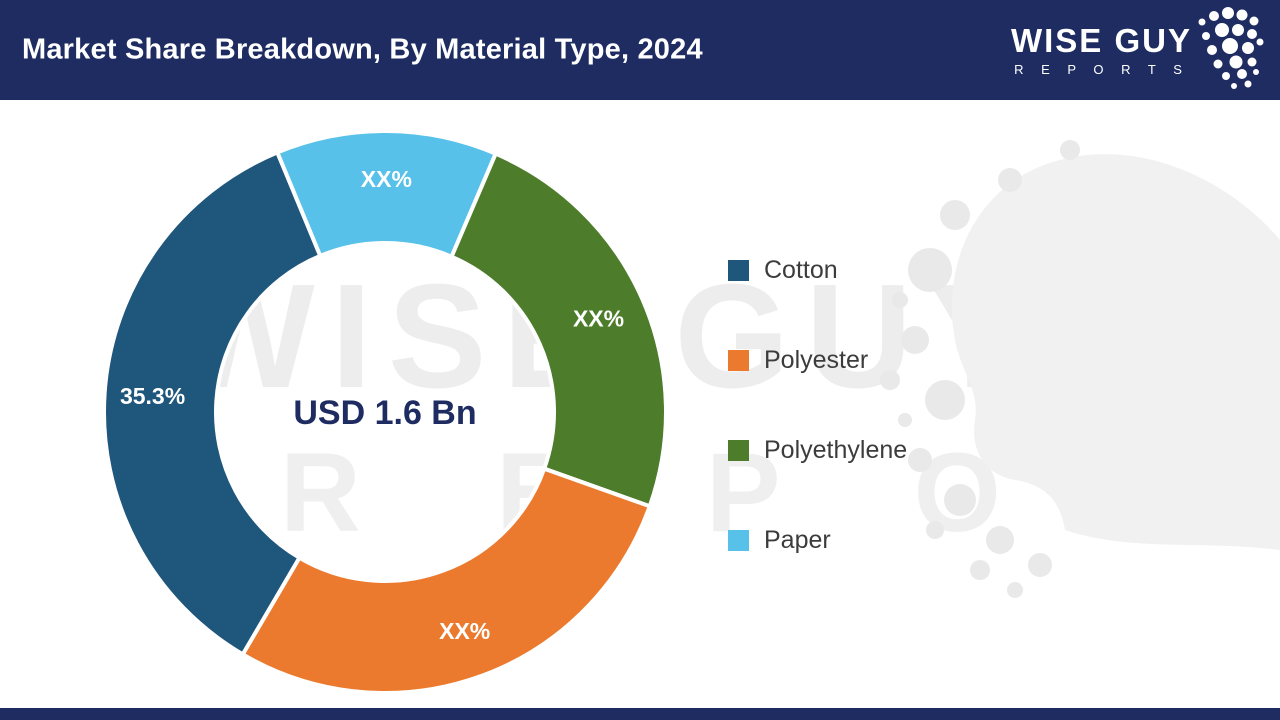 The height and width of the screenshot is (720, 1280). I want to click on brand-subtitle: R E P O R T S, so click(1101, 69).